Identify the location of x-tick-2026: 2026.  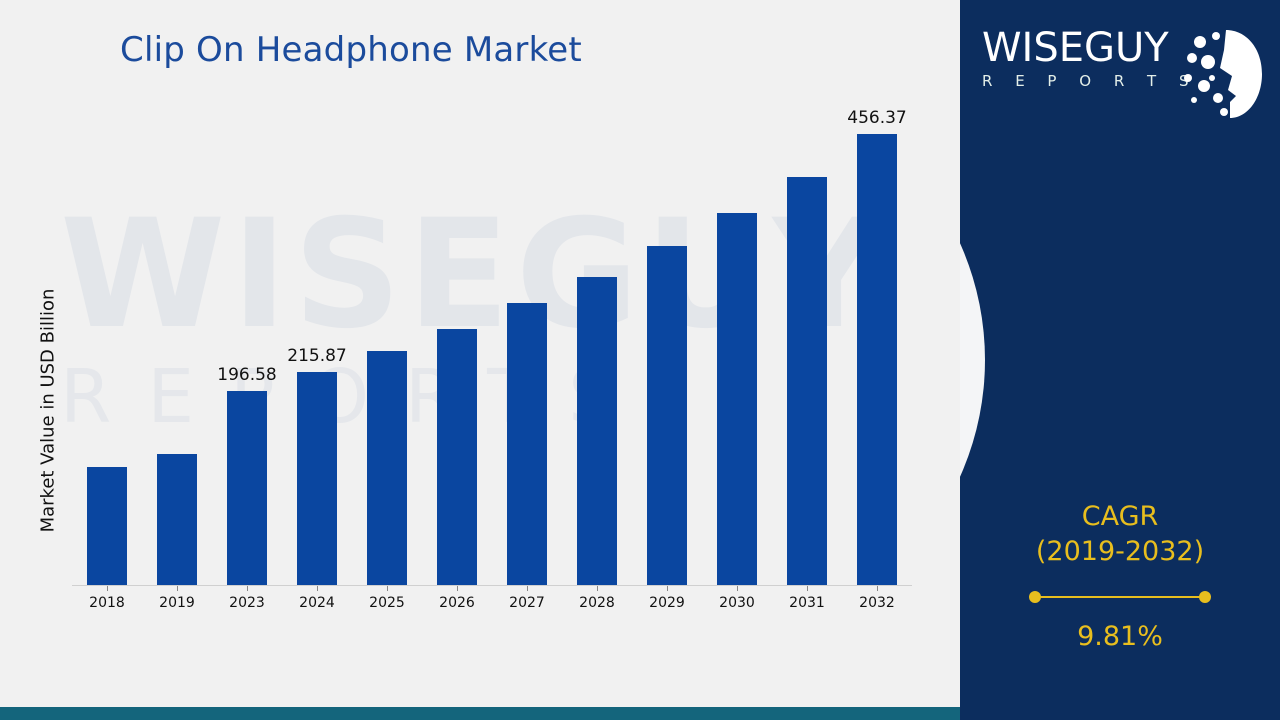
(457, 598).